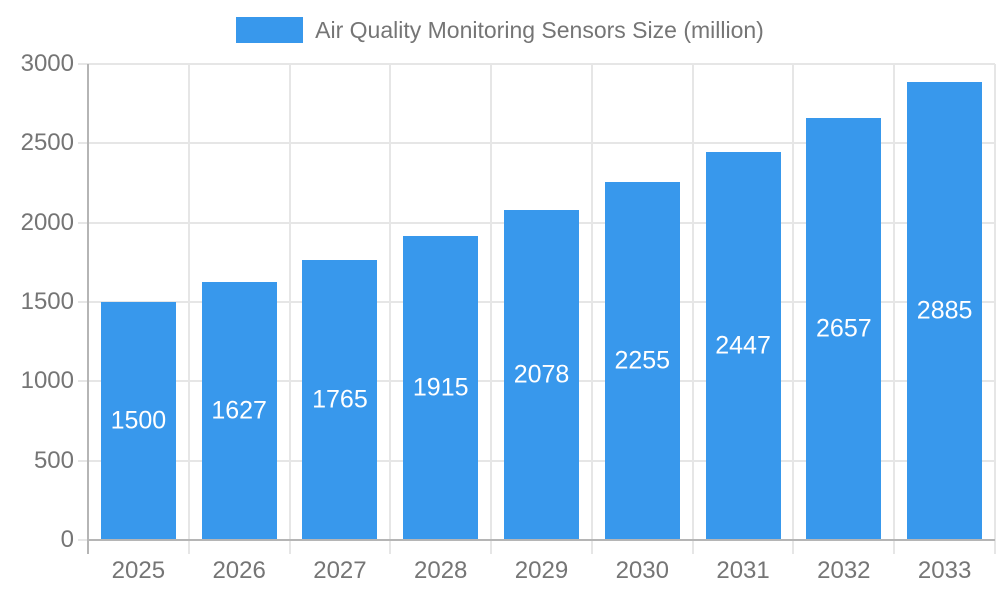  What do you see at coordinates (642, 570) in the screenshot?
I see `x-axis-label: 2030` at bounding box center [642, 570].